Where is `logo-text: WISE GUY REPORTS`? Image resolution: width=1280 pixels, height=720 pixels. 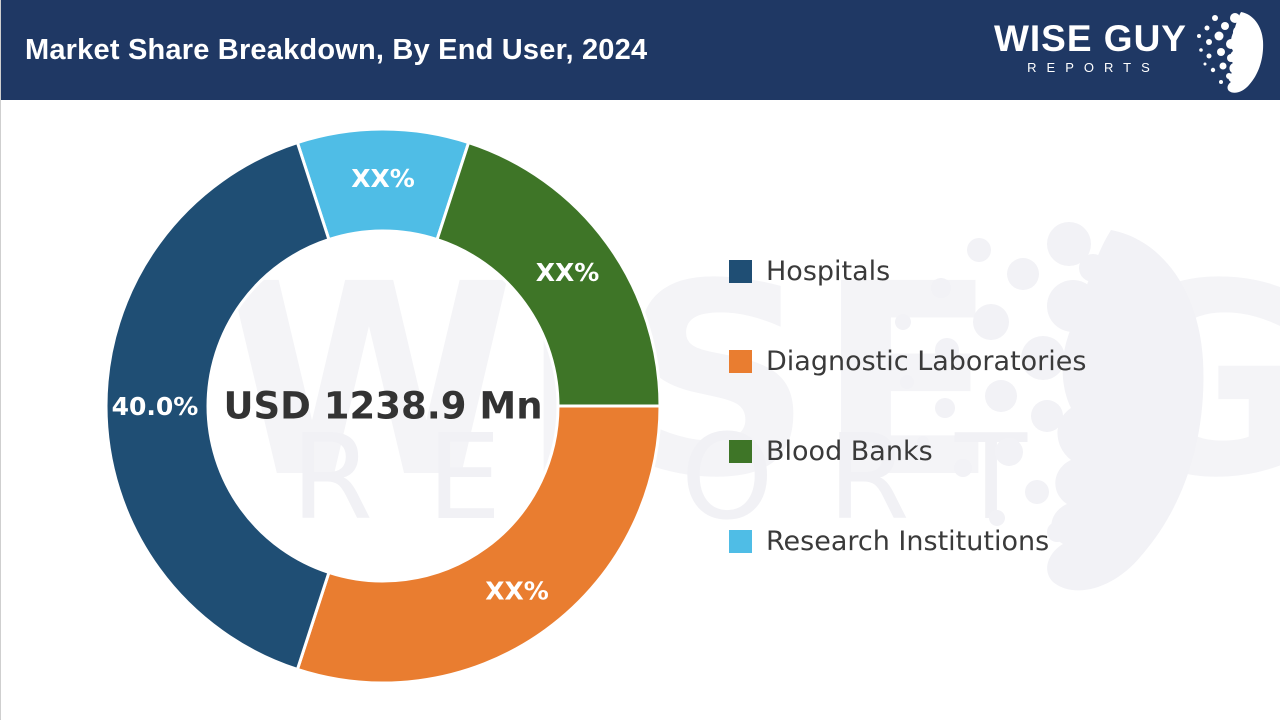
logo-text: WISE GUY REPORTS is located at coordinates (1090, 47).